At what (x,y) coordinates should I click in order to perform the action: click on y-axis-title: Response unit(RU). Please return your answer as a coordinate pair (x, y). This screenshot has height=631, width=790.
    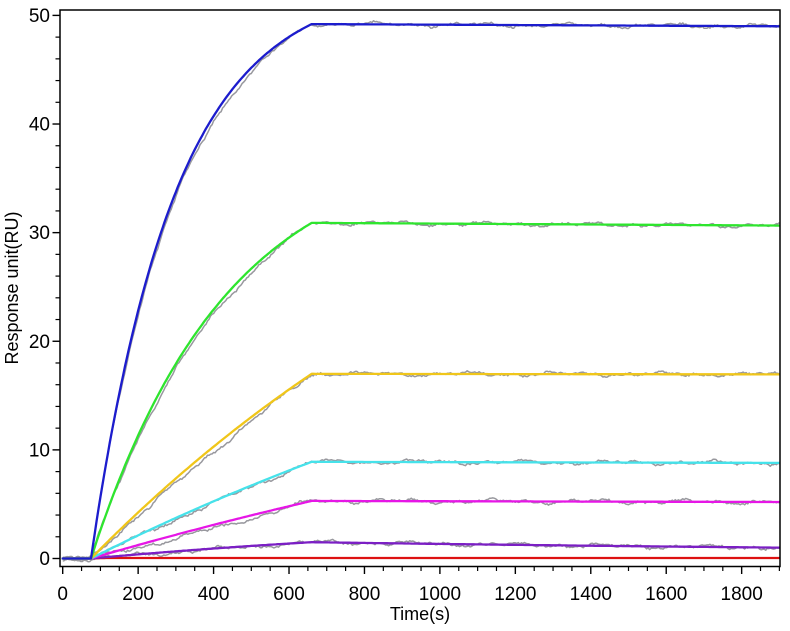
    Looking at the image, I should click on (12, 287).